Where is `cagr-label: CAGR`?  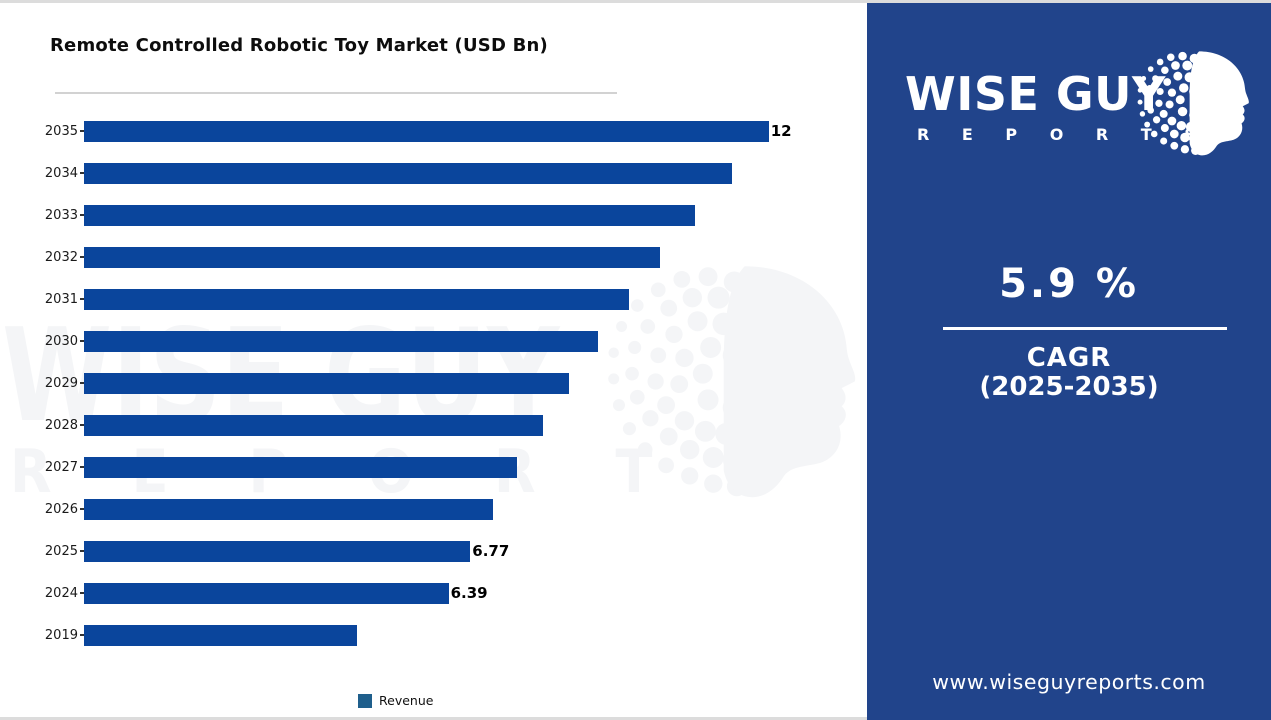 cagr-label: CAGR is located at coordinates (1069, 358).